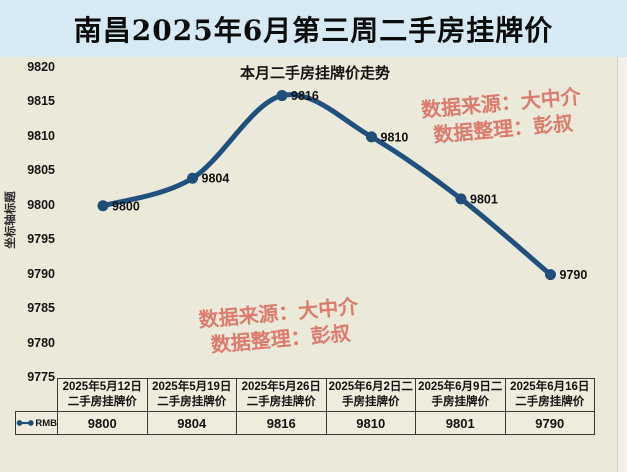  Describe the element at coordinates (550, 394) in the screenshot. I see `table-header-cell: 2025年6月16日二手房挂牌价` at that location.